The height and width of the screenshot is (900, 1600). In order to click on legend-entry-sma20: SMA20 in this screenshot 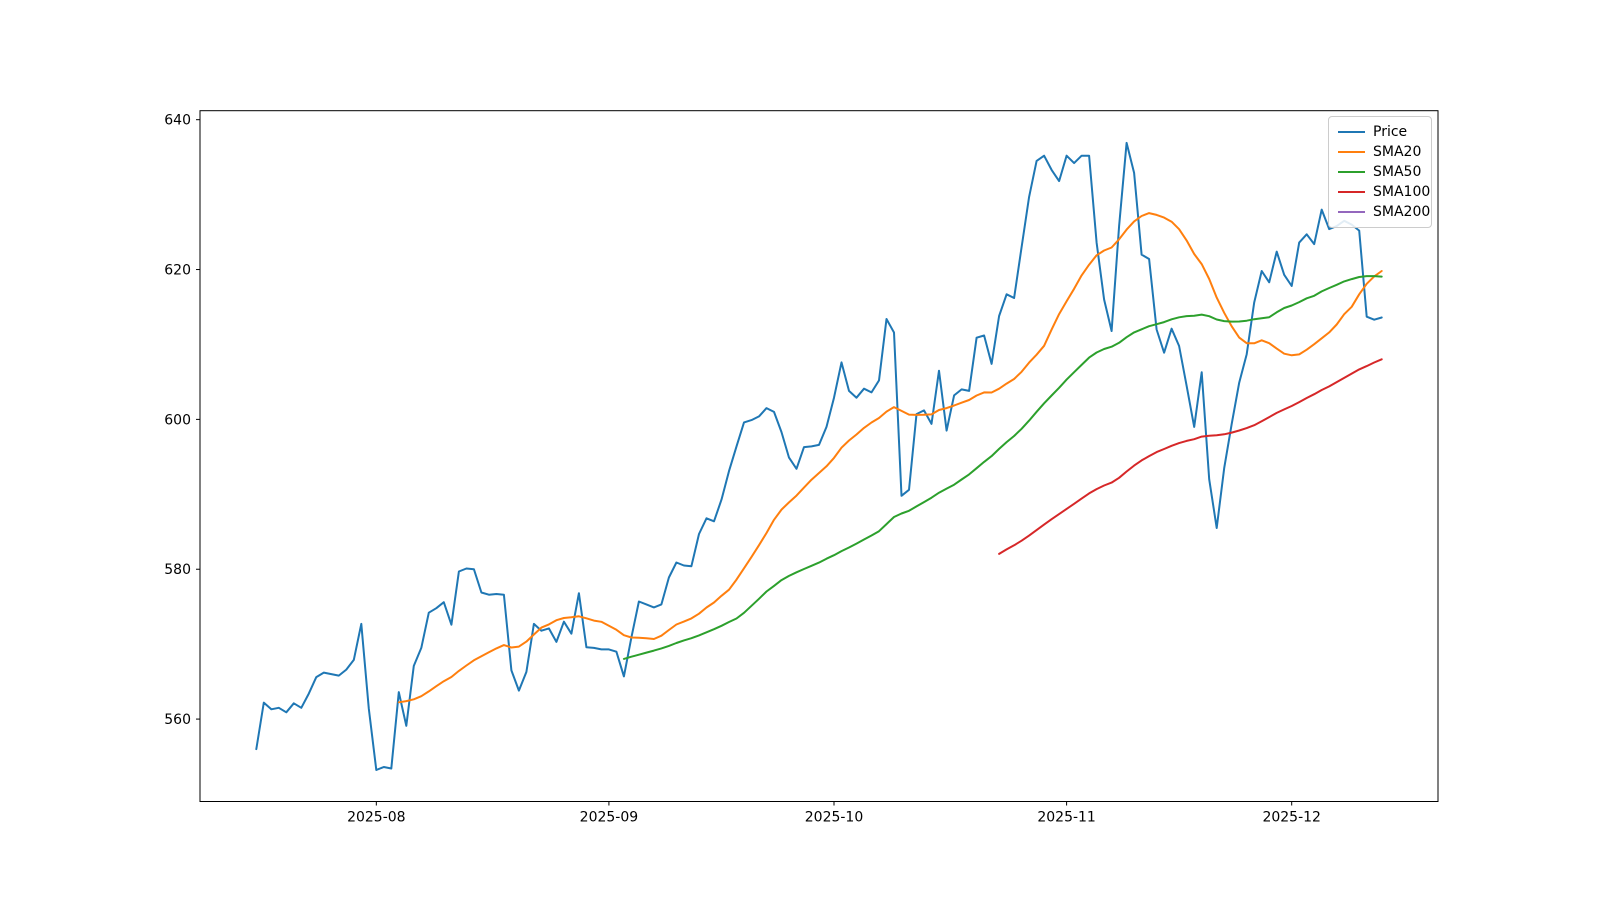, I will do `click(1384, 152)`.